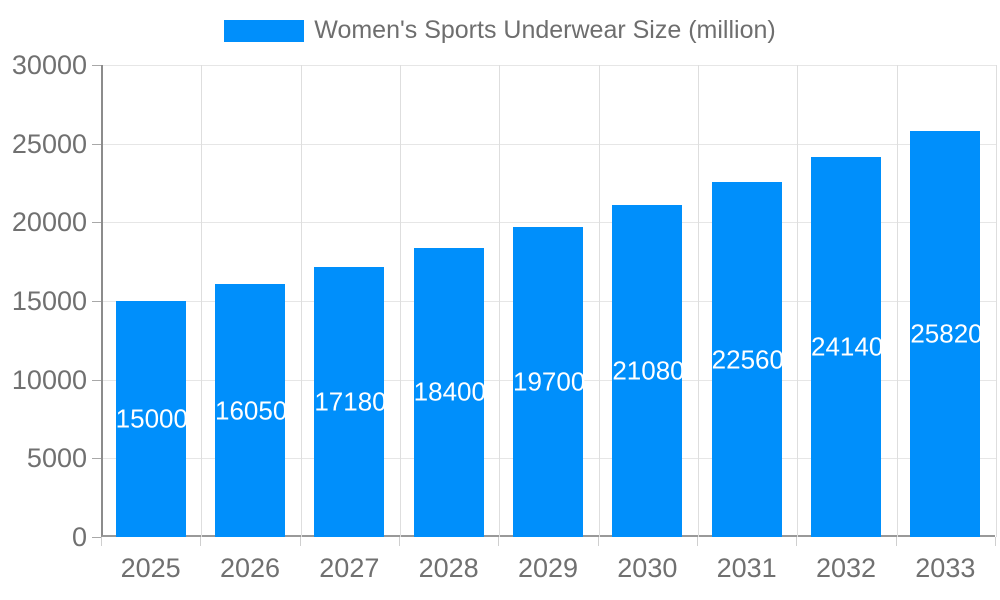 The height and width of the screenshot is (600, 1000). What do you see at coordinates (349, 568) in the screenshot?
I see `x-axis-tick-label: 2027` at bounding box center [349, 568].